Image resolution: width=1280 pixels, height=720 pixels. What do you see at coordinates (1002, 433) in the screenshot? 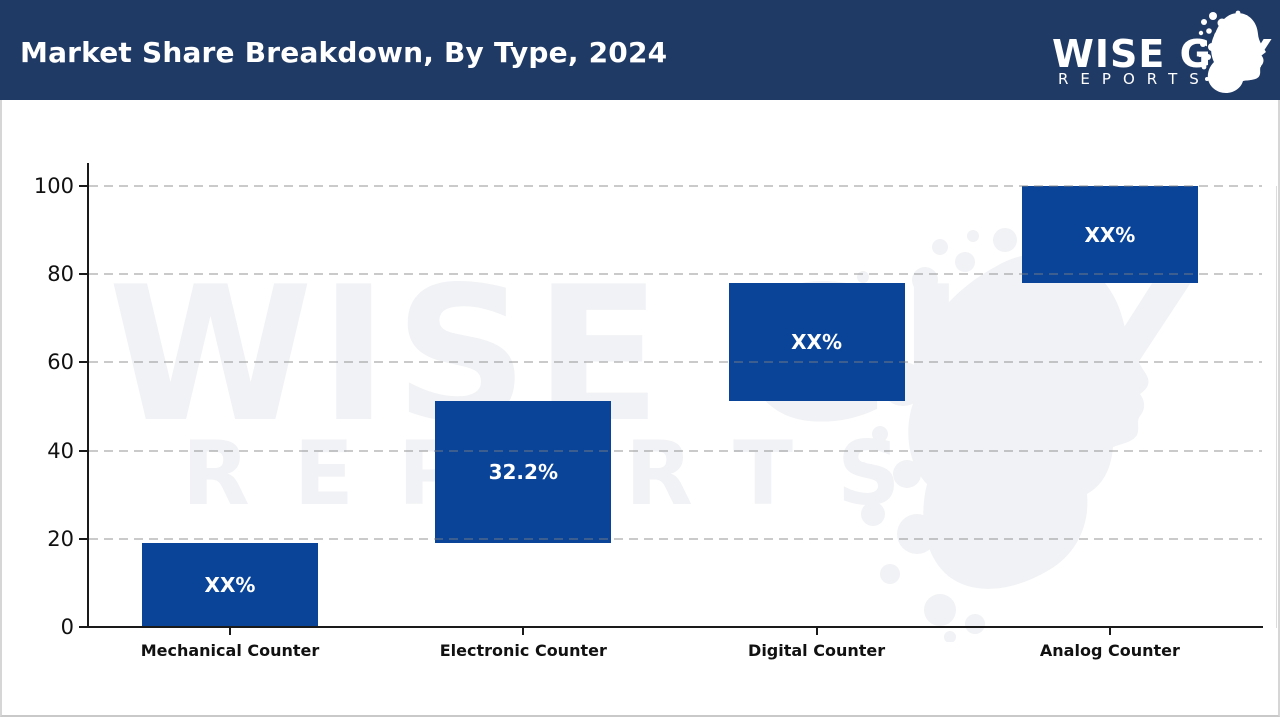
I see `watermark-face-icon` at bounding box center [1002, 433].